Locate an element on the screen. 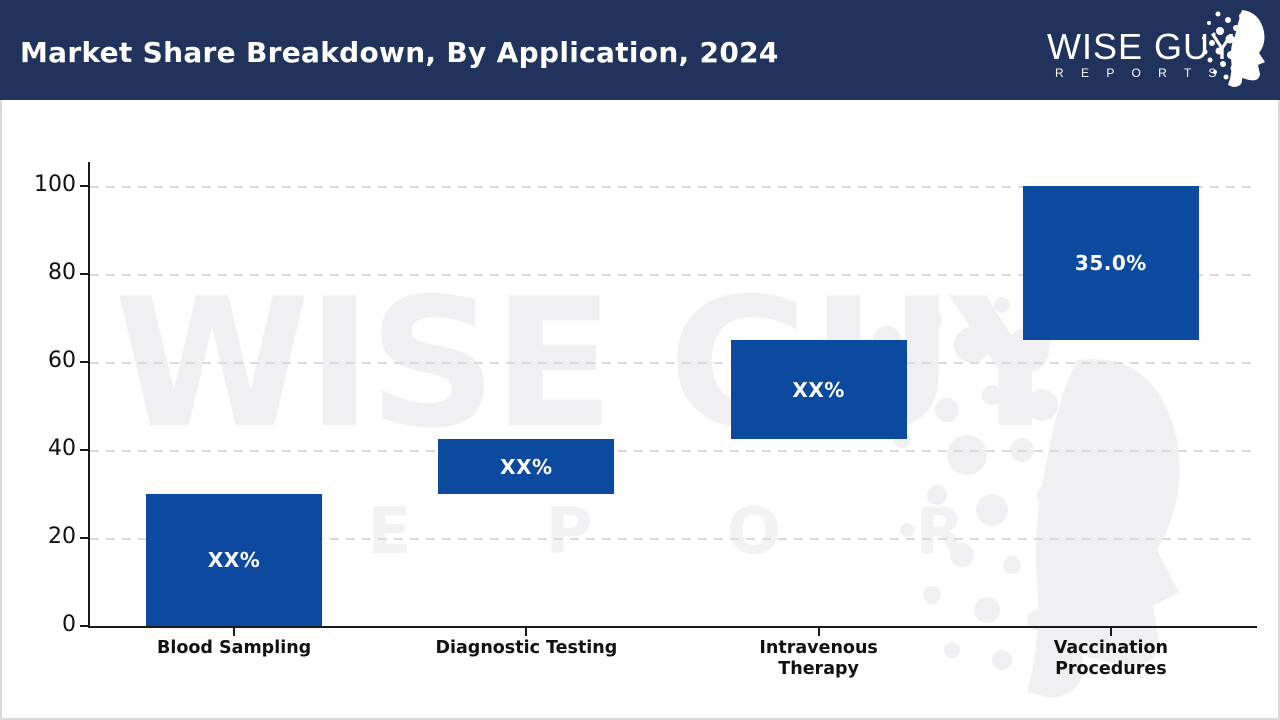  waterfall-bar-segment: 35.0% is located at coordinates (1110, 263).